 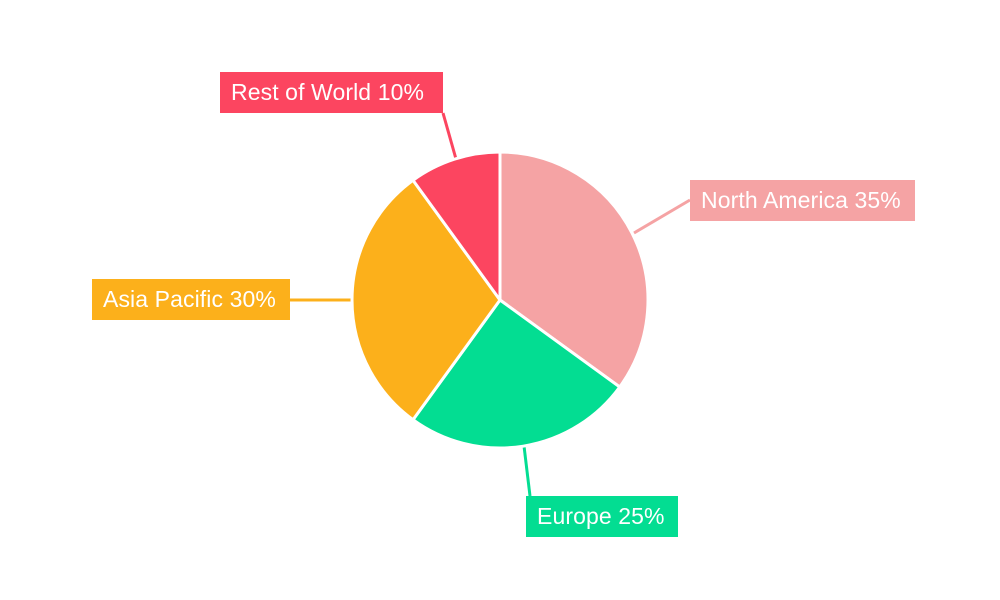 I want to click on pie-label-rest-of-world: Rest of World 10%, so click(x=331, y=92).